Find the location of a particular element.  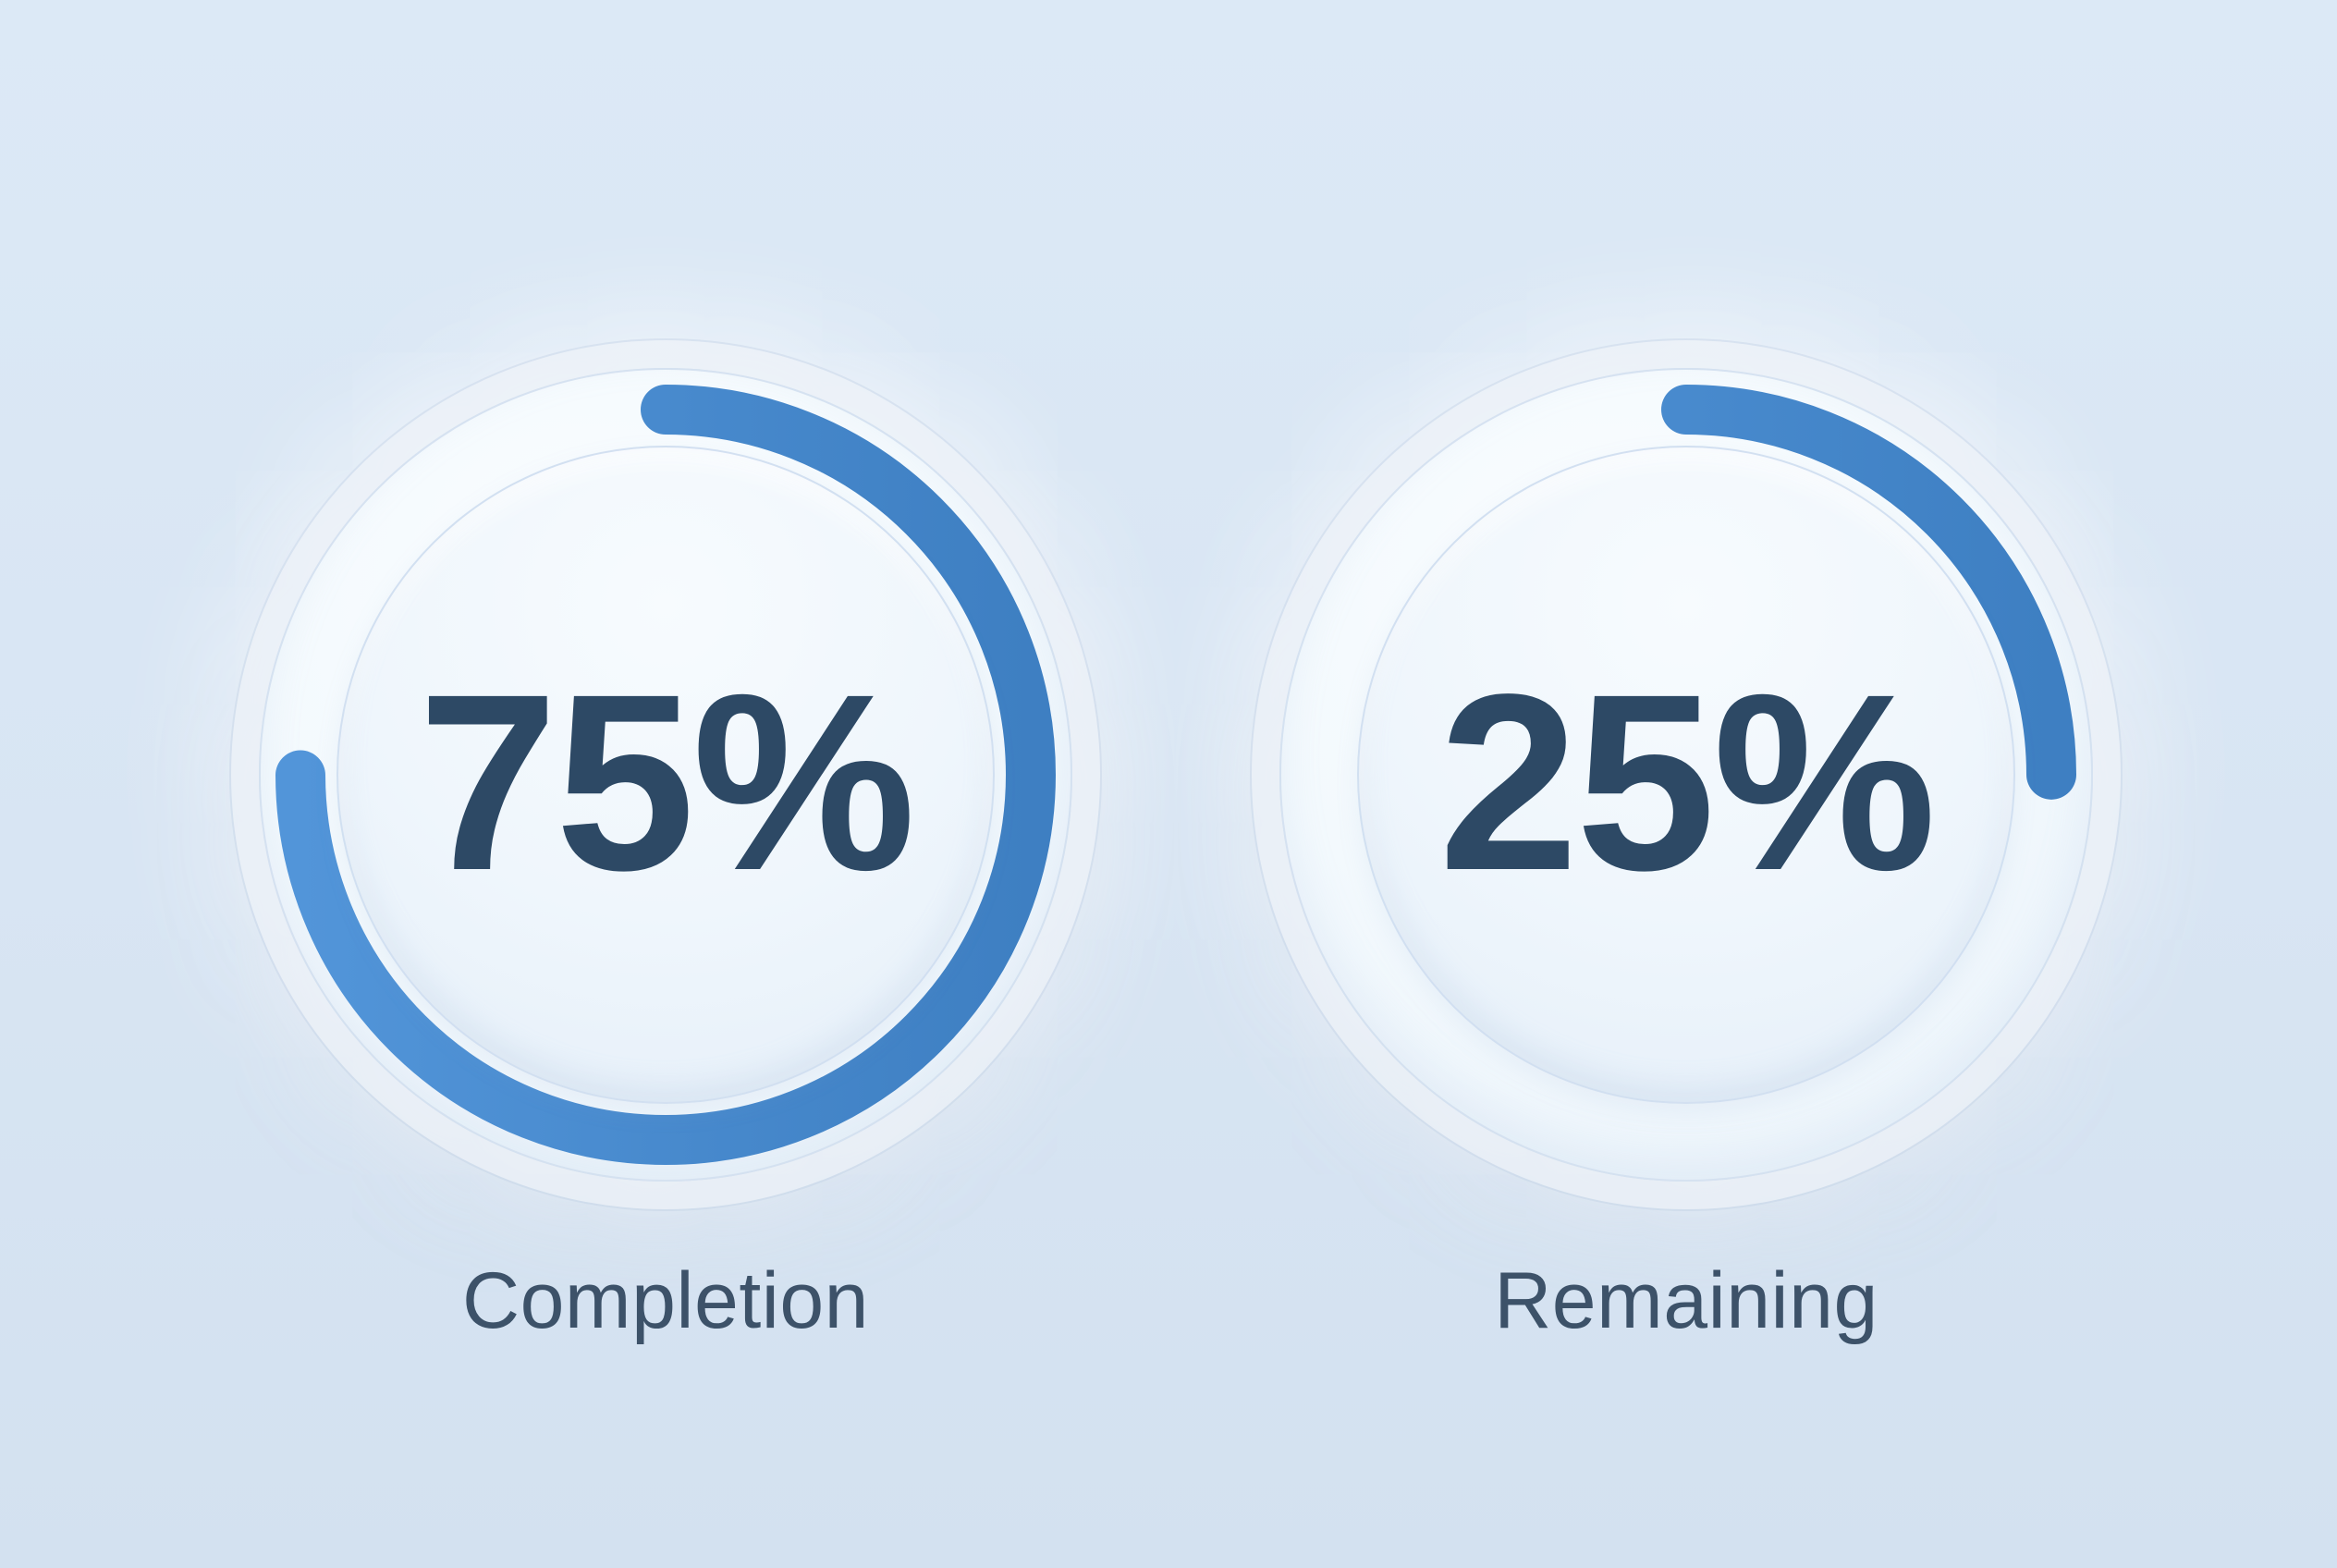

gauge-inner-disc: 25% is located at coordinates (1686, 775).